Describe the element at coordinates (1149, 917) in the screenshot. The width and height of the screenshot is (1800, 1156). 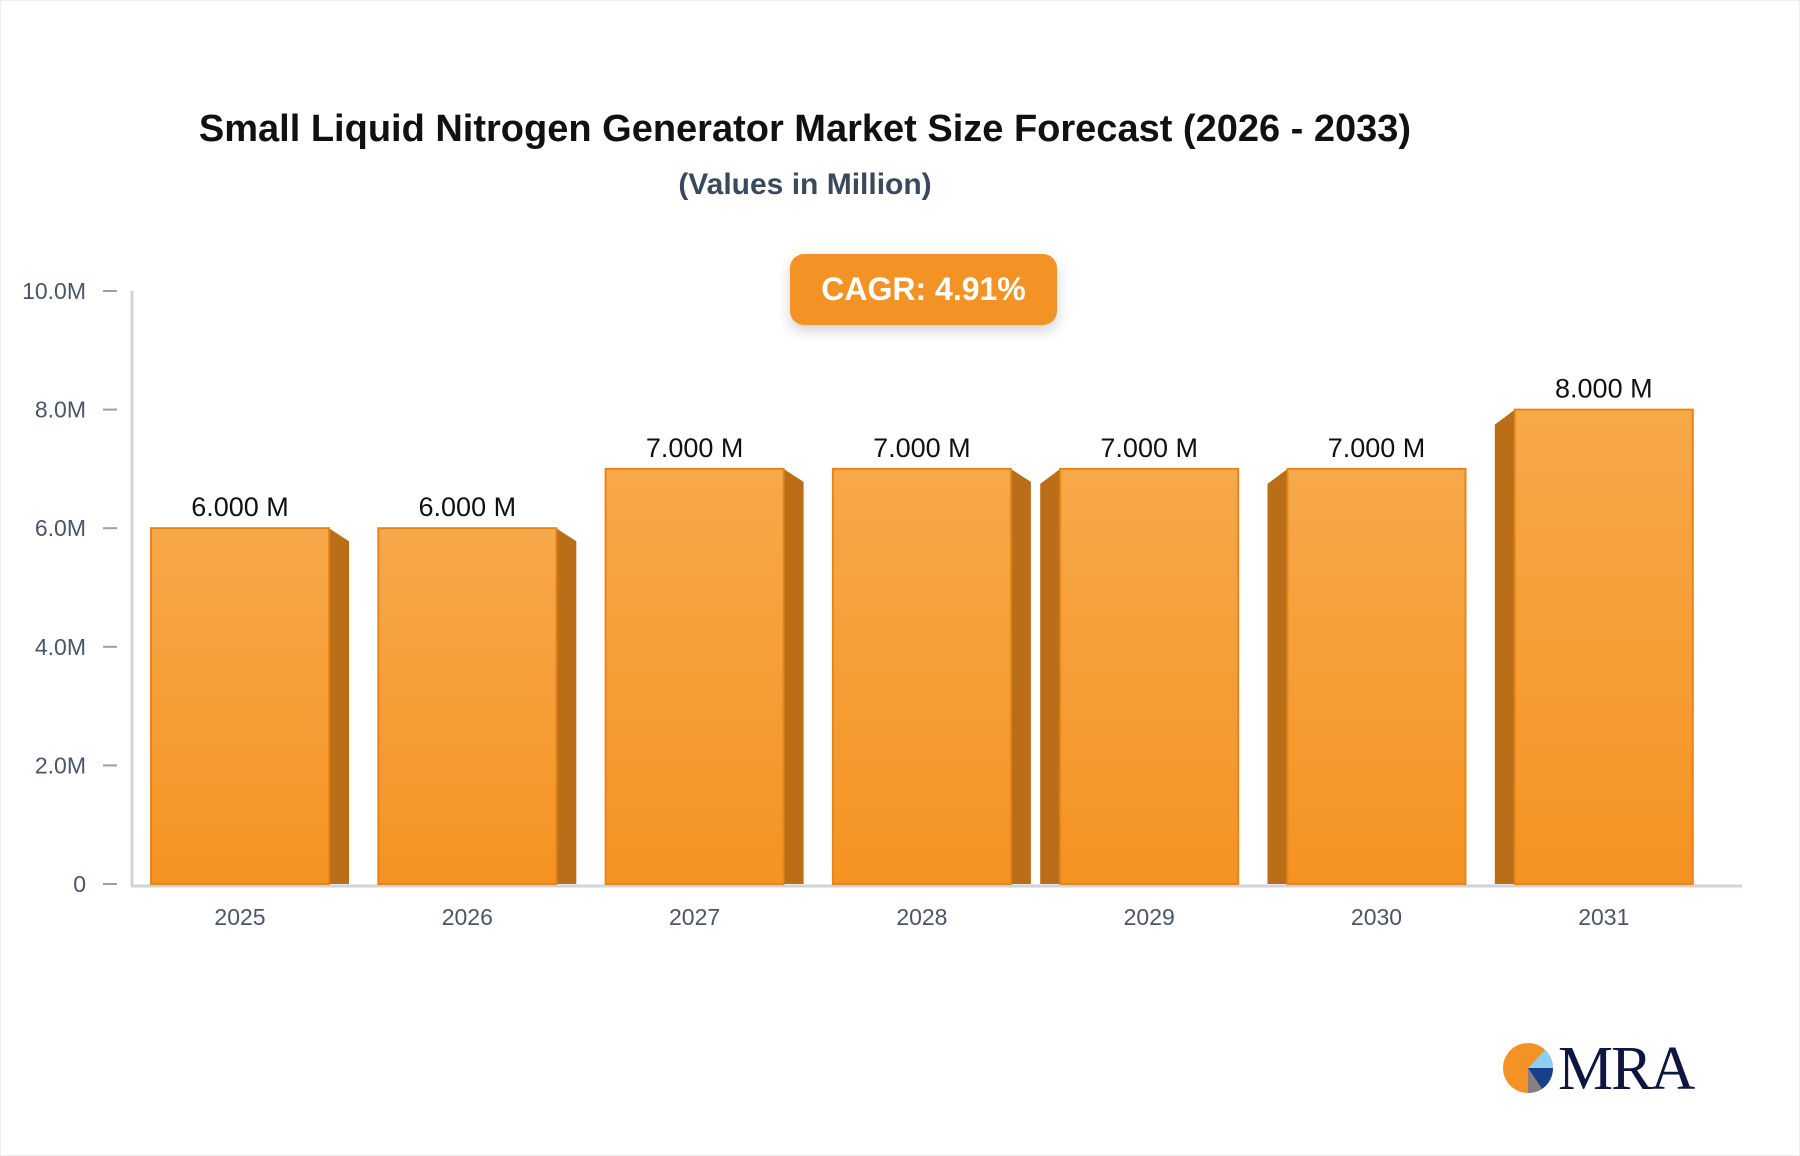
I see `x-tick-label: 2029` at that location.